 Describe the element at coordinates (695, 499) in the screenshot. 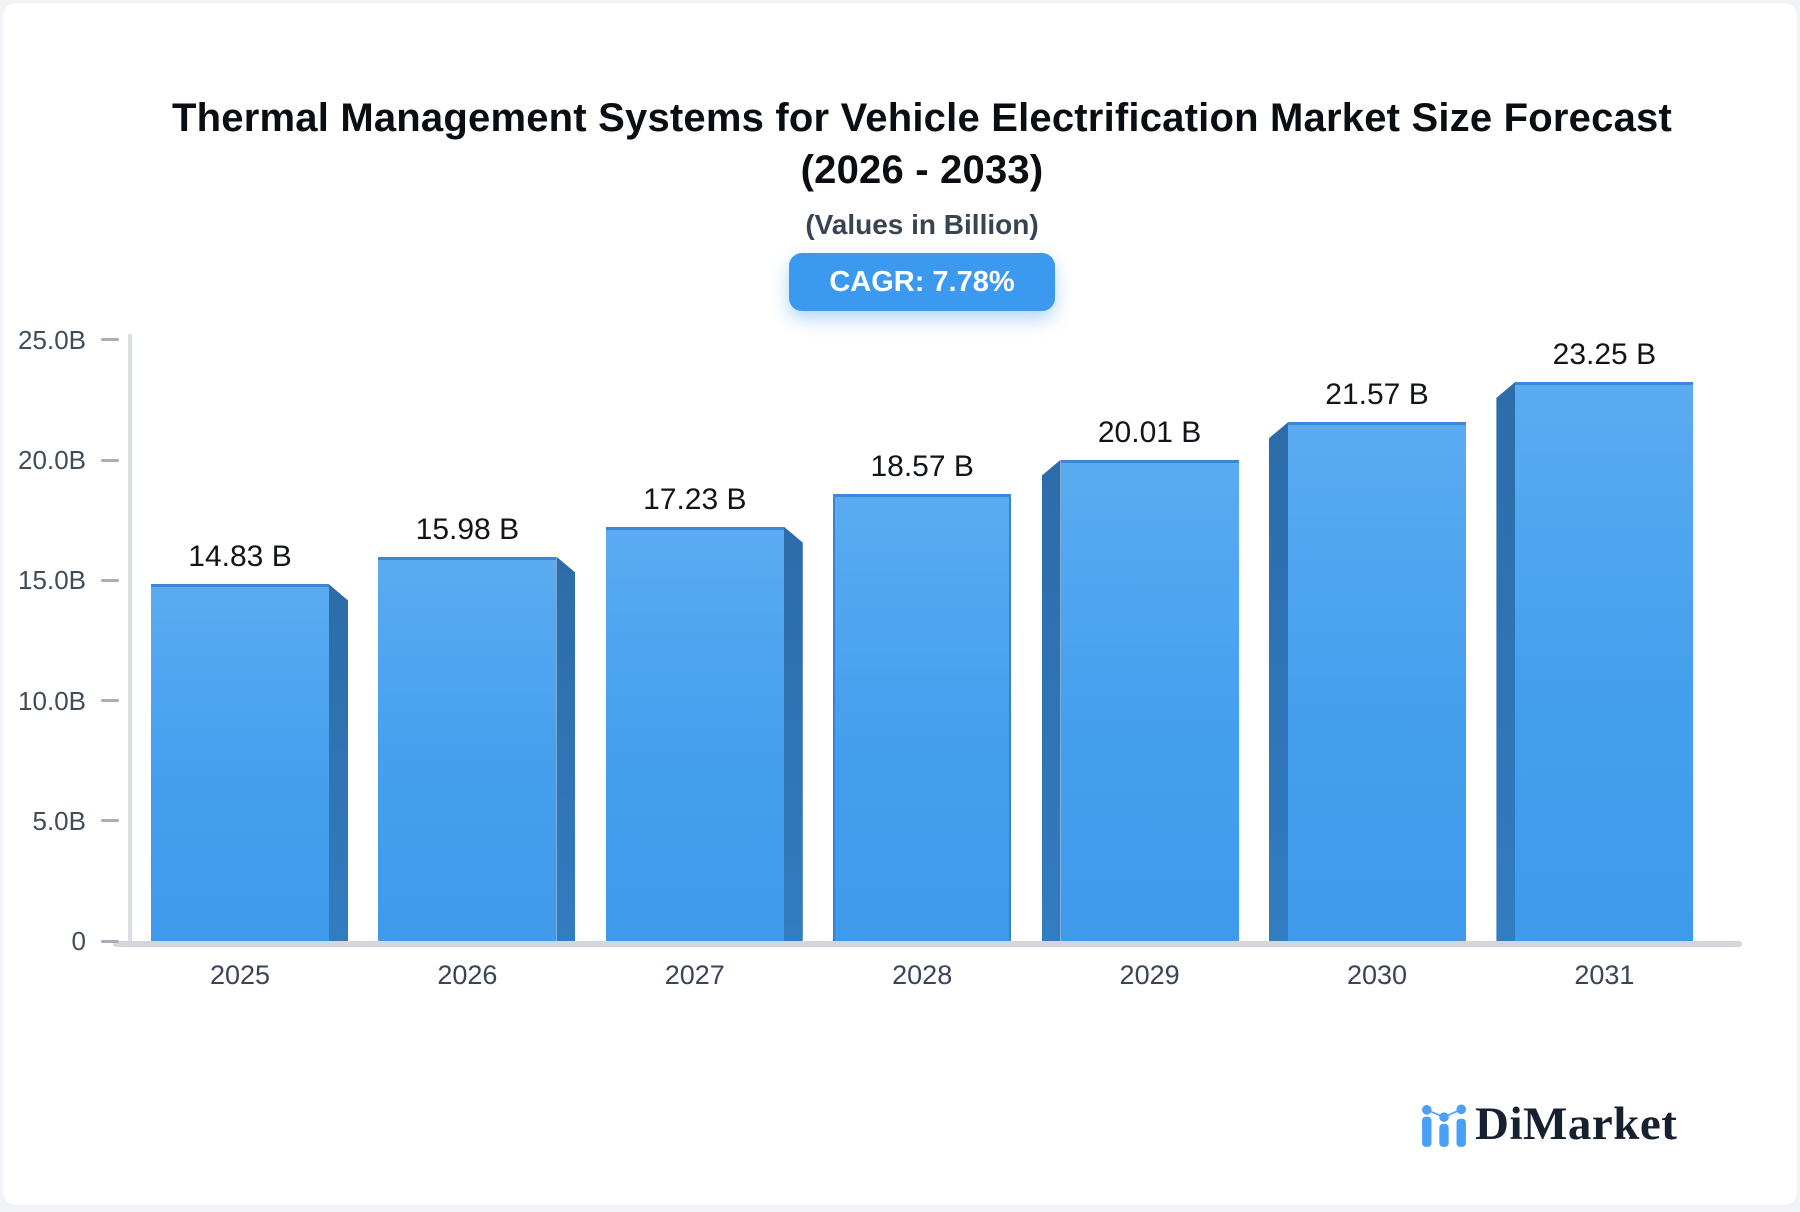

I see `bar-value-label: 17.23 B` at that location.